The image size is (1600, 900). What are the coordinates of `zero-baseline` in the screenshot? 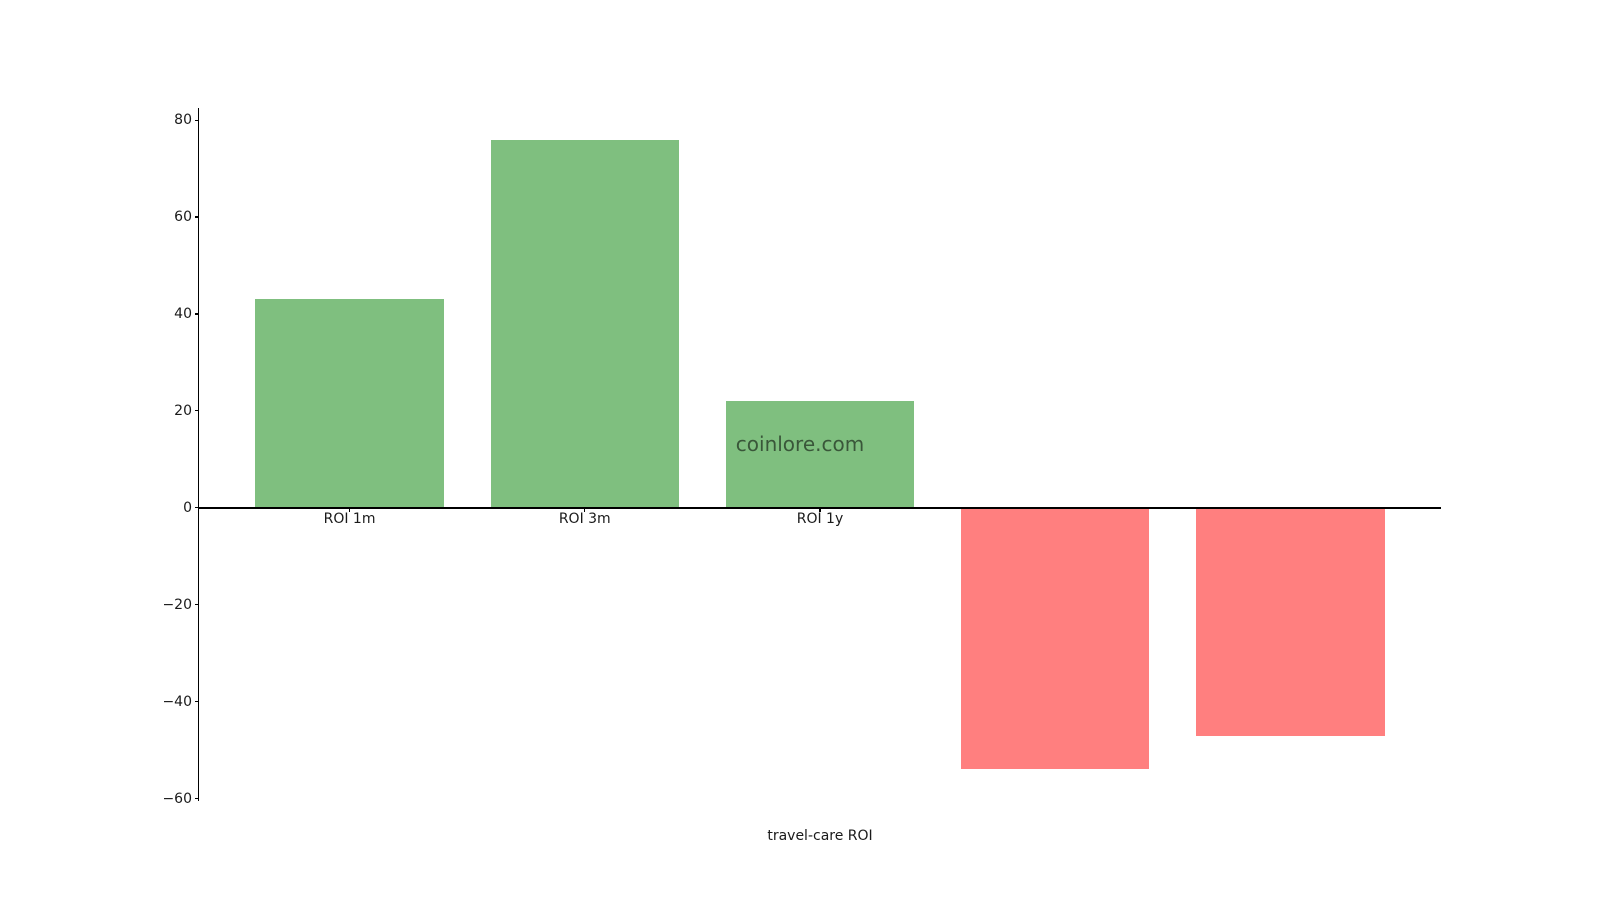 It's located at (819, 508).